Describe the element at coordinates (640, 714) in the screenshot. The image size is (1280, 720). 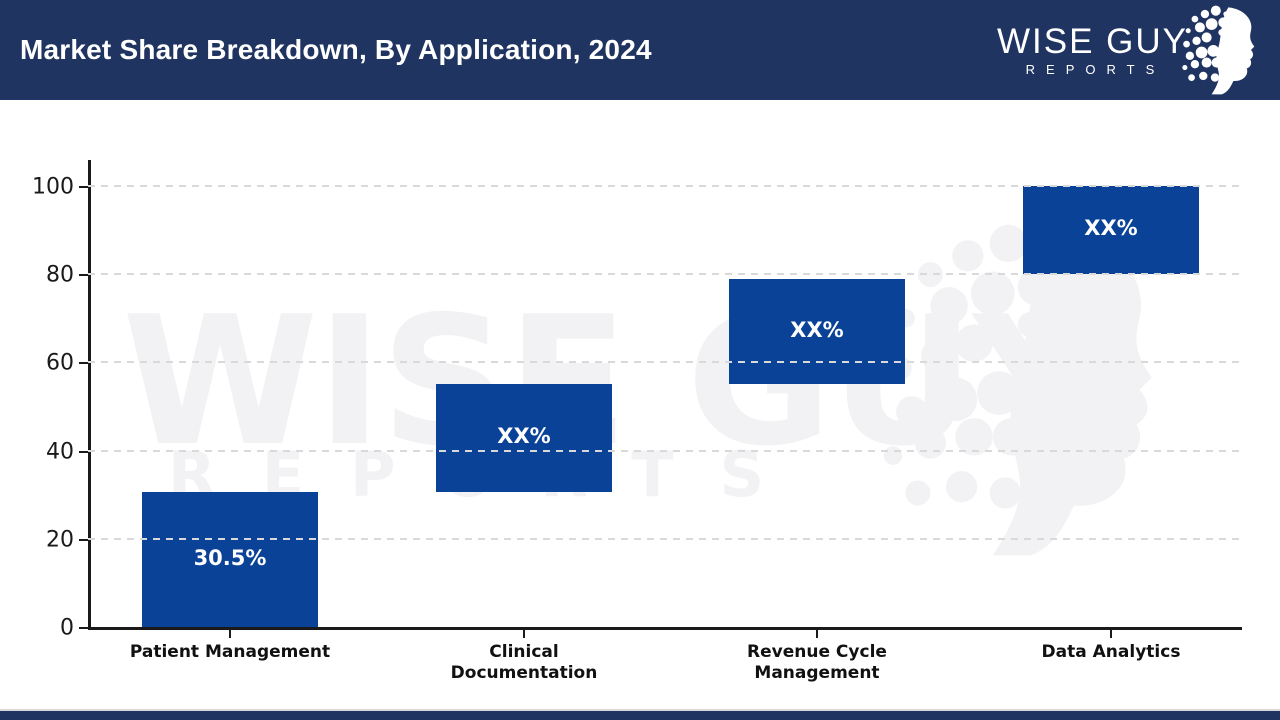
I see `footer-bar` at that location.